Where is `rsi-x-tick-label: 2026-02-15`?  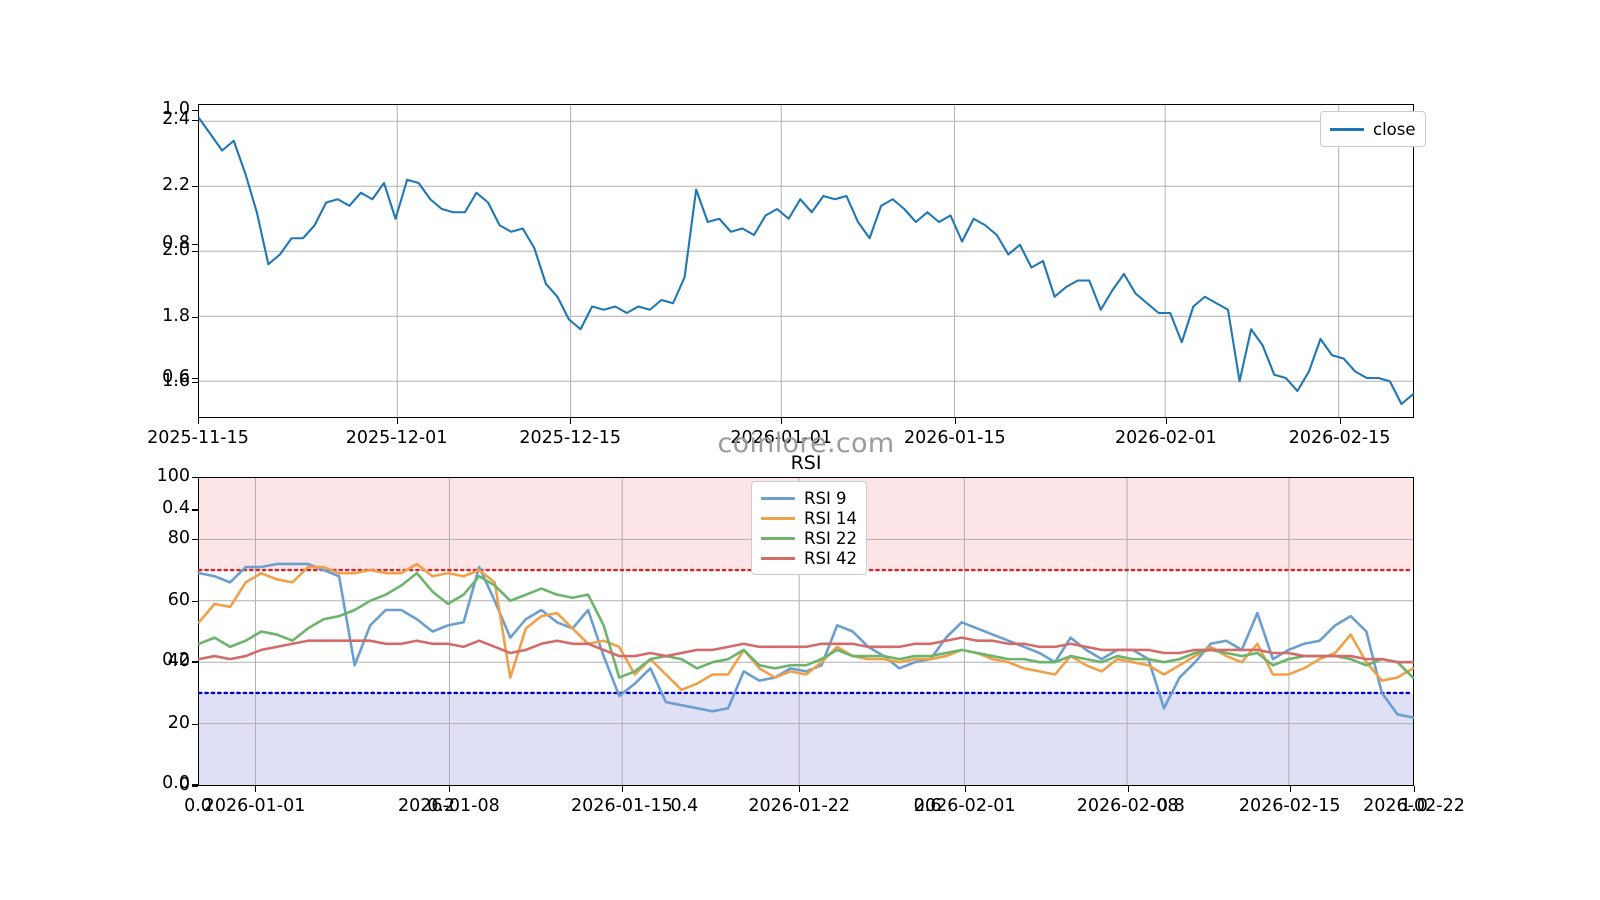
rsi-x-tick-label: 2026-02-15 is located at coordinates (1289, 806).